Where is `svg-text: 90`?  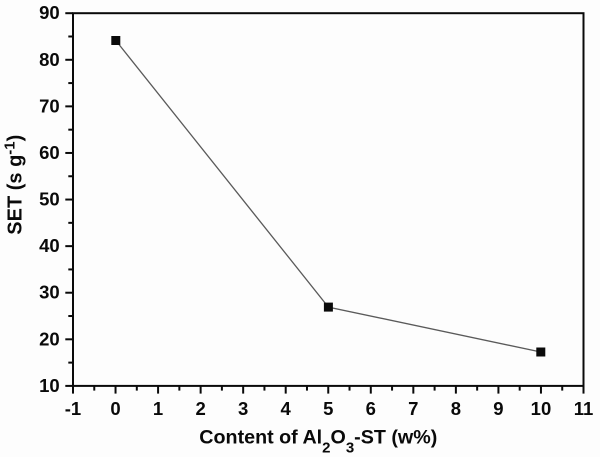
svg-text: 90 is located at coordinates (49, 12).